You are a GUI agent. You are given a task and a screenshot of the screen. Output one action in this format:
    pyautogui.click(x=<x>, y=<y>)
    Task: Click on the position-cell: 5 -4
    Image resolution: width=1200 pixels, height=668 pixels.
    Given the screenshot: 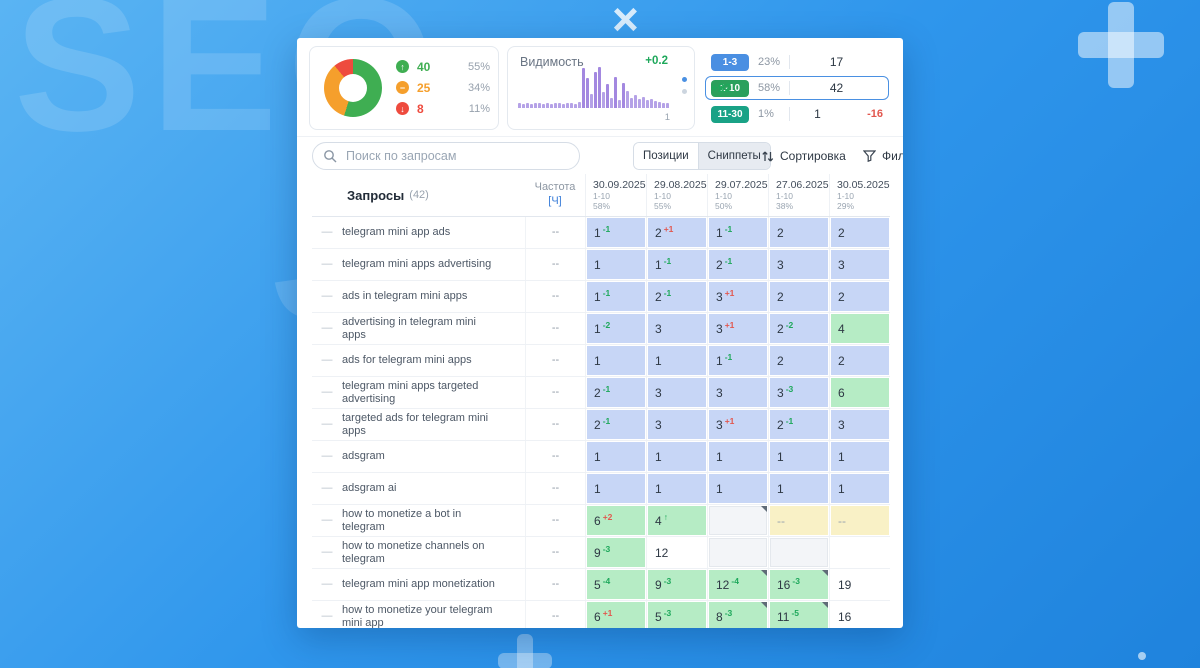 What is the action you would take?
    pyautogui.click(x=615, y=584)
    